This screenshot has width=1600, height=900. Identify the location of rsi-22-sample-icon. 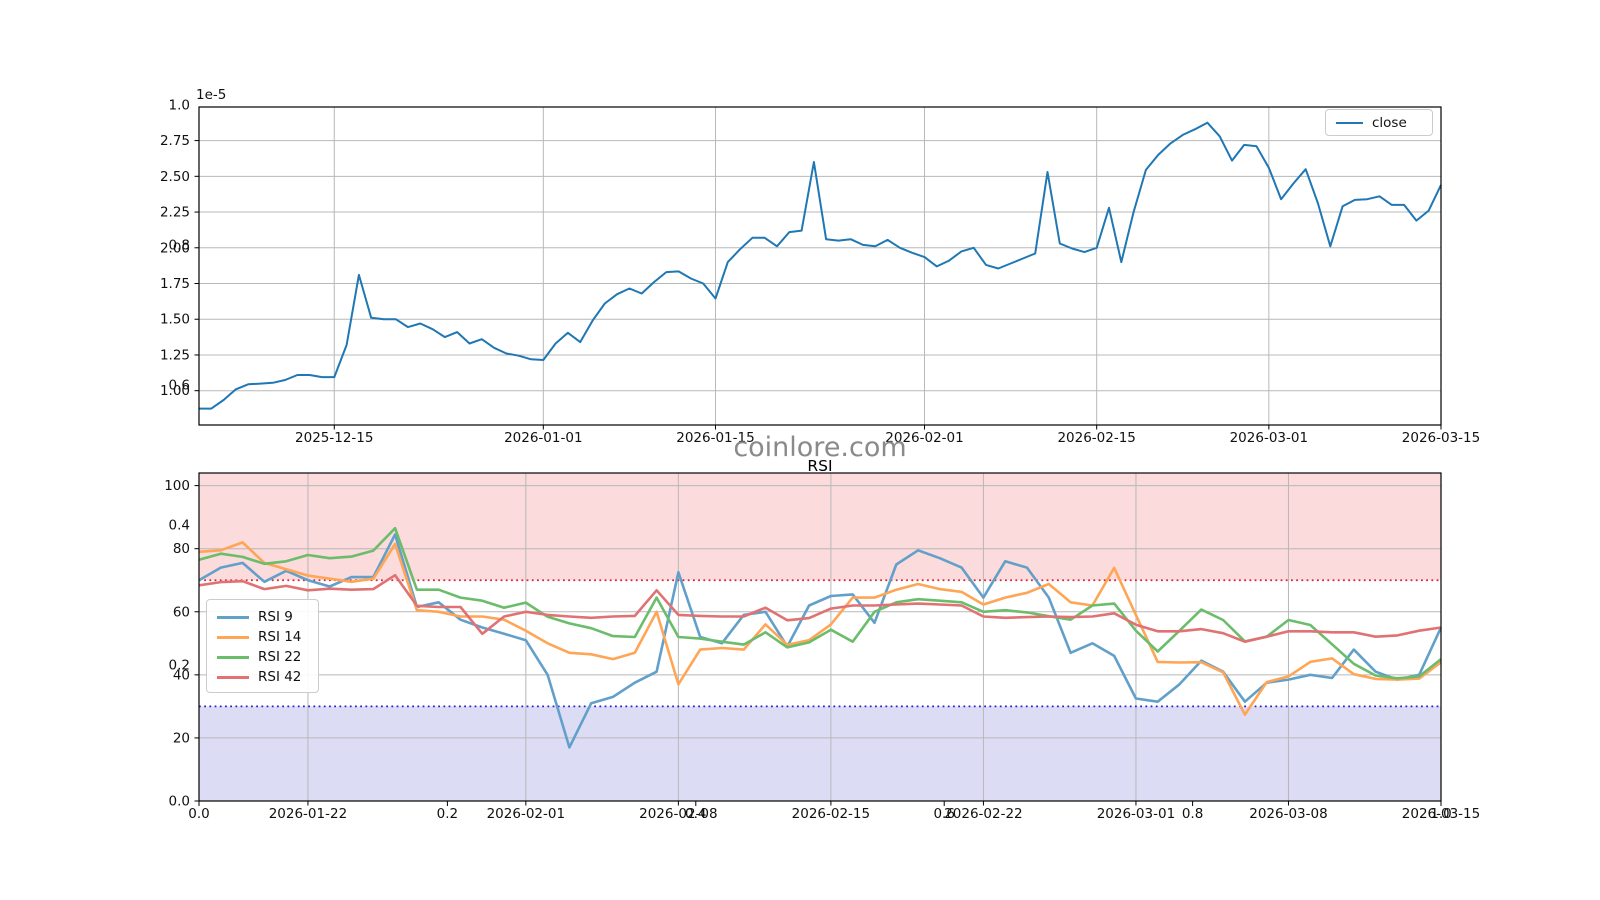
(233, 657).